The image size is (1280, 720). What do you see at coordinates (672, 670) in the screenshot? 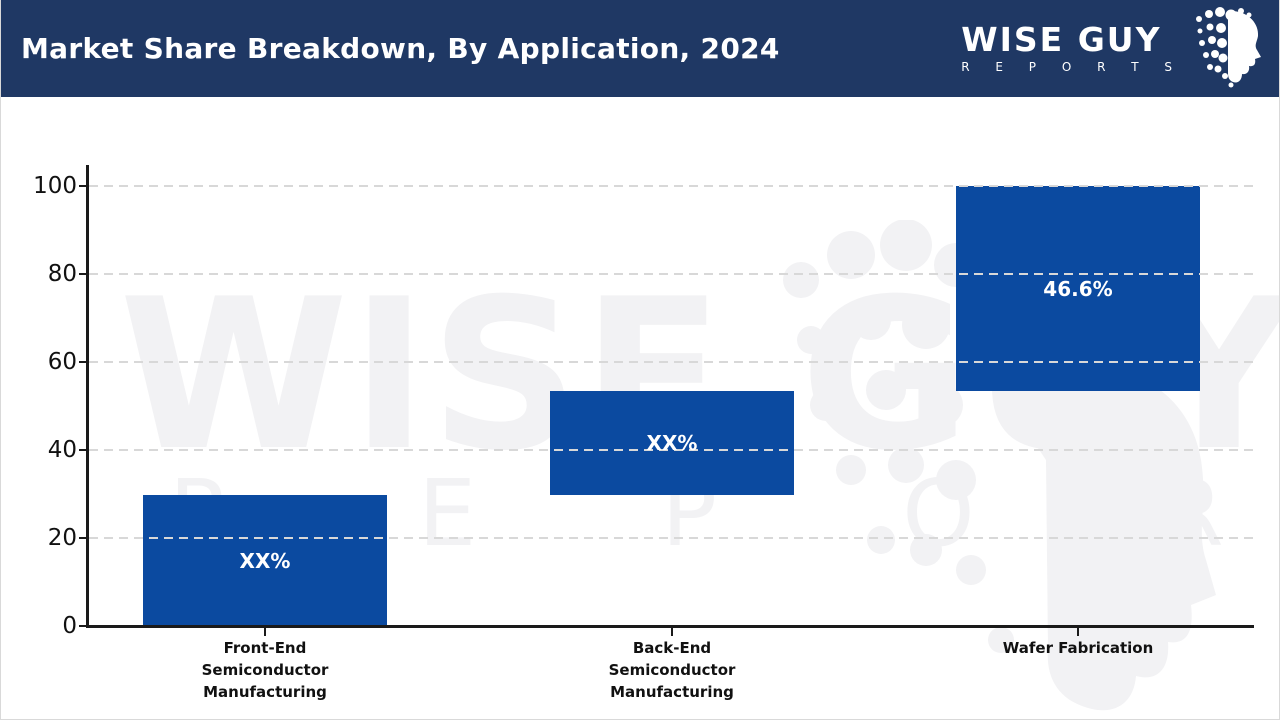
I see `x-category-label: Back-End Semiconductor Manufacturing` at bounding box center [672, 670].